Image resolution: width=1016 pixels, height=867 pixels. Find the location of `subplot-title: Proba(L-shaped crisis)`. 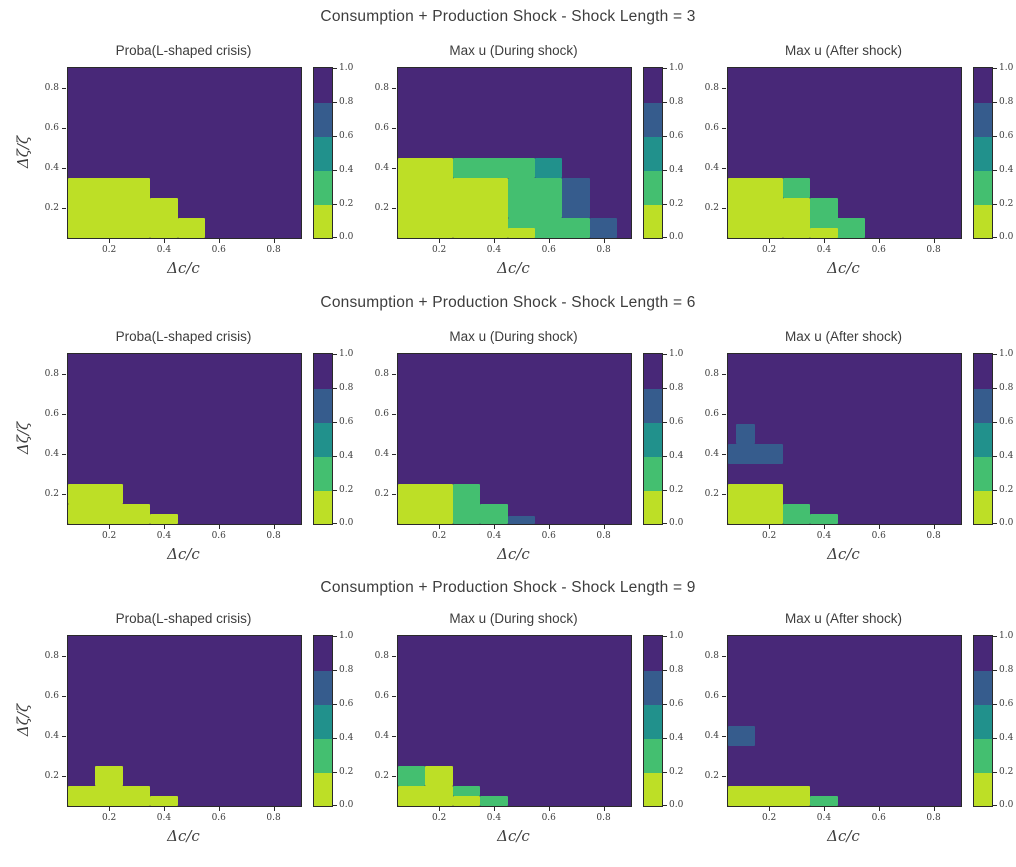

subplot-title: Proba(L-shaped crisis) is located at coordinates (183, 336).